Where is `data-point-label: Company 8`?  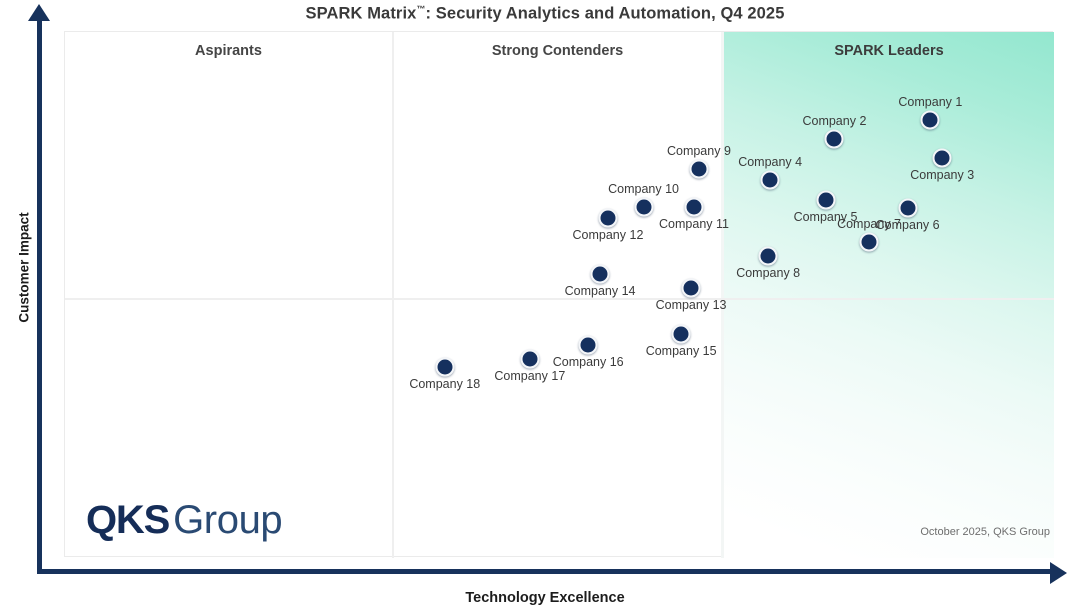
data-point-label: Company 8 is located at coordinates (768, 273).